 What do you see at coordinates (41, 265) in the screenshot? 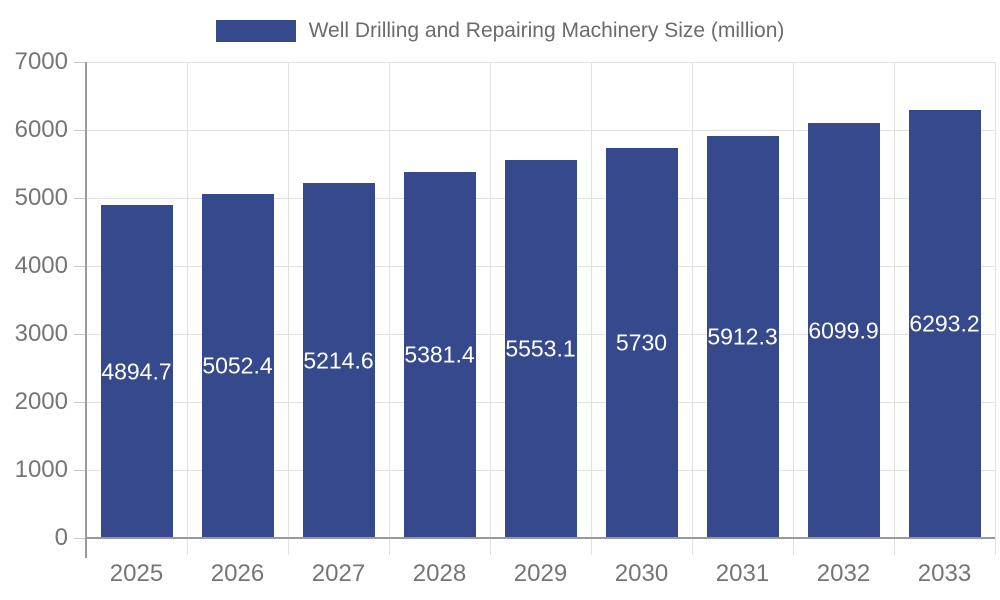
I see `y-axis-tick-label: 4000` at bounding box center [41, 265].